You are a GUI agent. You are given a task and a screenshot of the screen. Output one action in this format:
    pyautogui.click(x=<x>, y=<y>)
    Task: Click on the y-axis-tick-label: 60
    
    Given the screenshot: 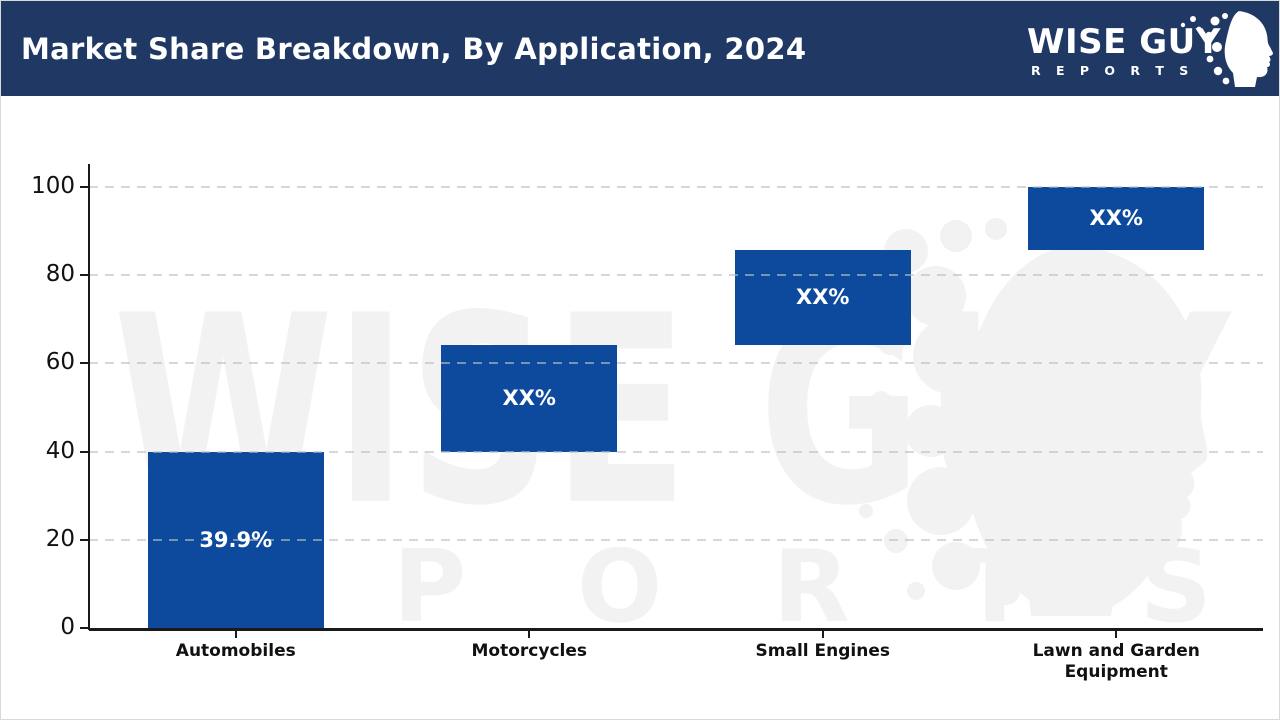 What is the action you would take?
    pyautogui.click(x=60, y=362)
    